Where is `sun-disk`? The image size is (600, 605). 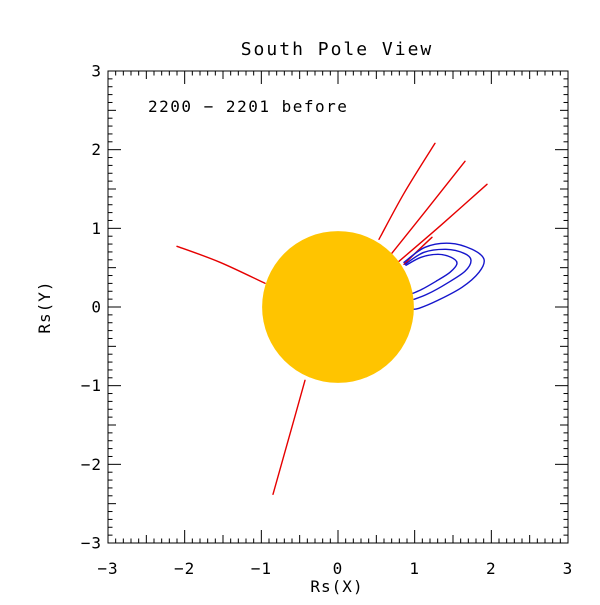 sun-disk is located at coordinates (338, 307).